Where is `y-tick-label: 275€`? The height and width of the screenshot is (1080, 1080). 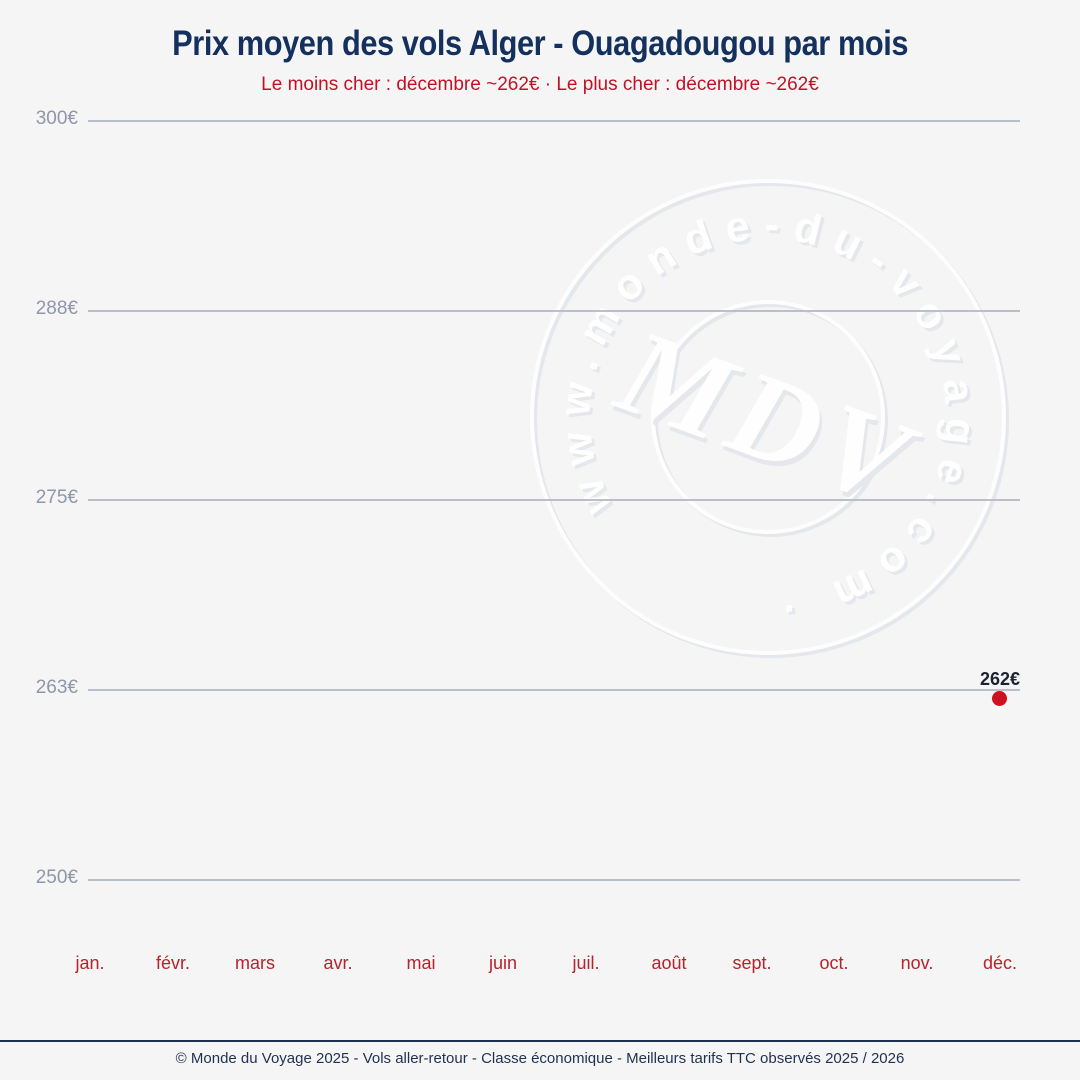
y-tick-label: 275€ is located at coordinates (56, 497).